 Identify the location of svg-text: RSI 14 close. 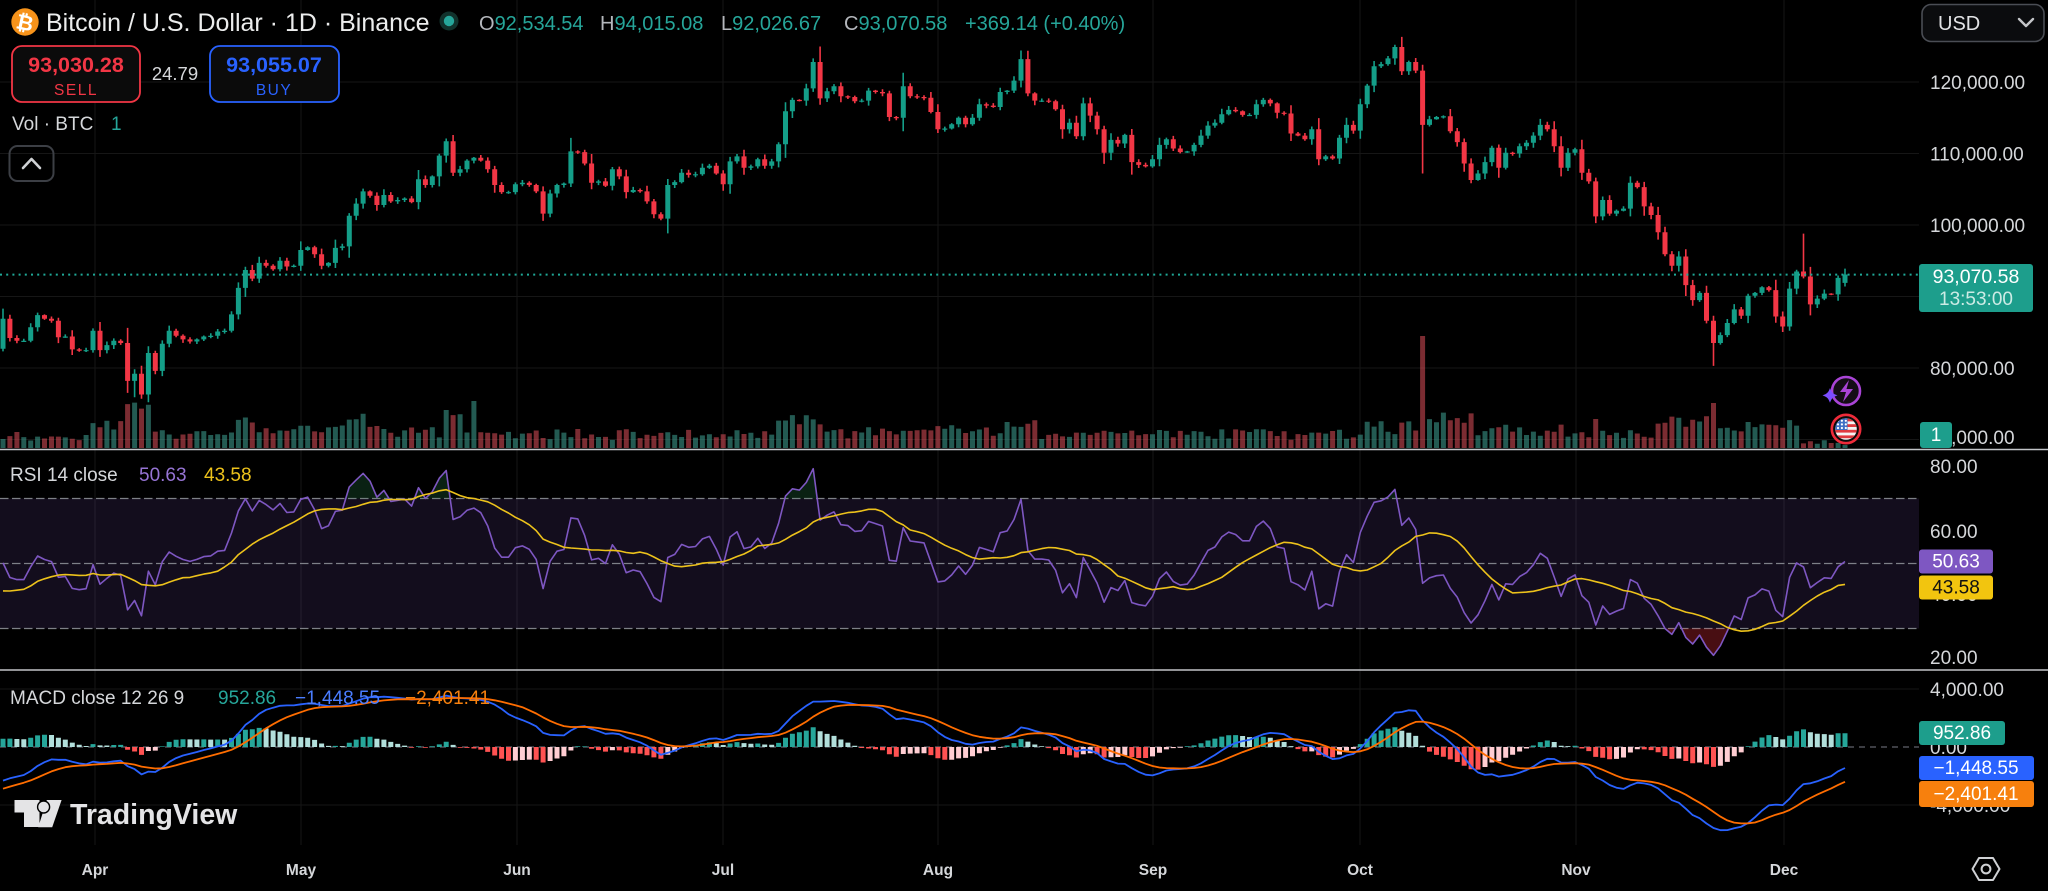
(64, 475).